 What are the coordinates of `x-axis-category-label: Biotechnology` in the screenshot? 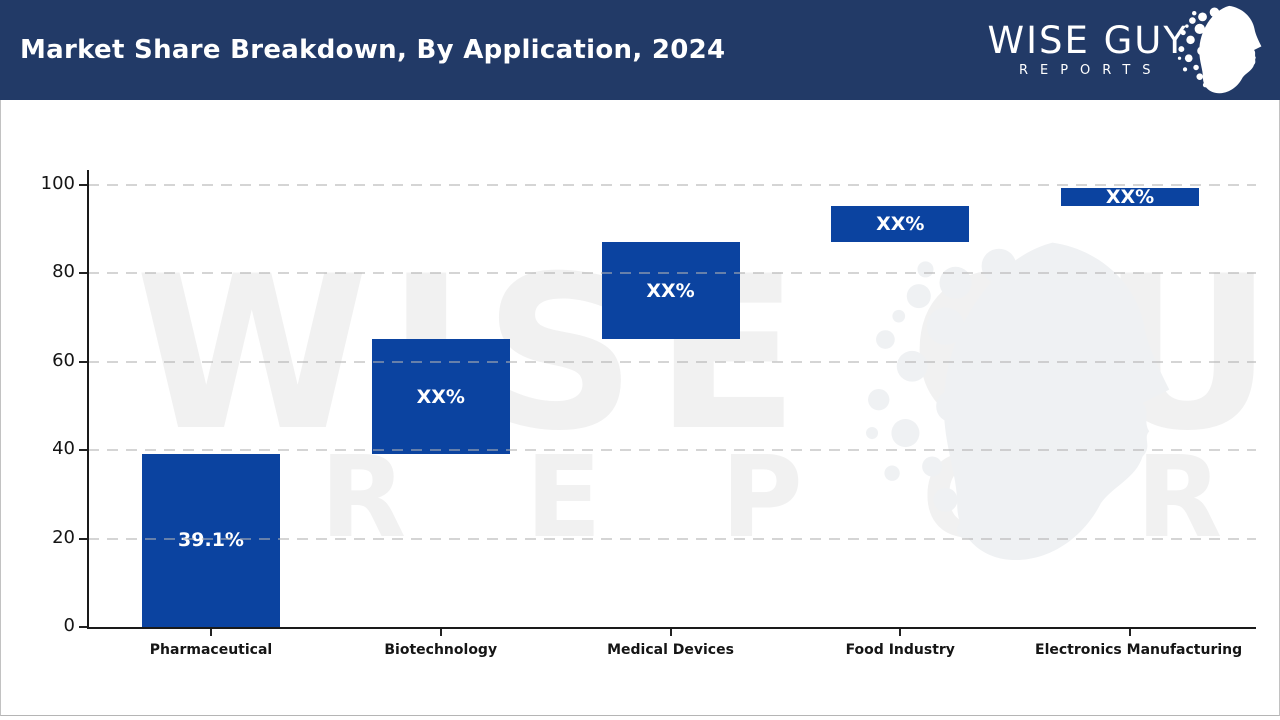 It's located at (441, 650).